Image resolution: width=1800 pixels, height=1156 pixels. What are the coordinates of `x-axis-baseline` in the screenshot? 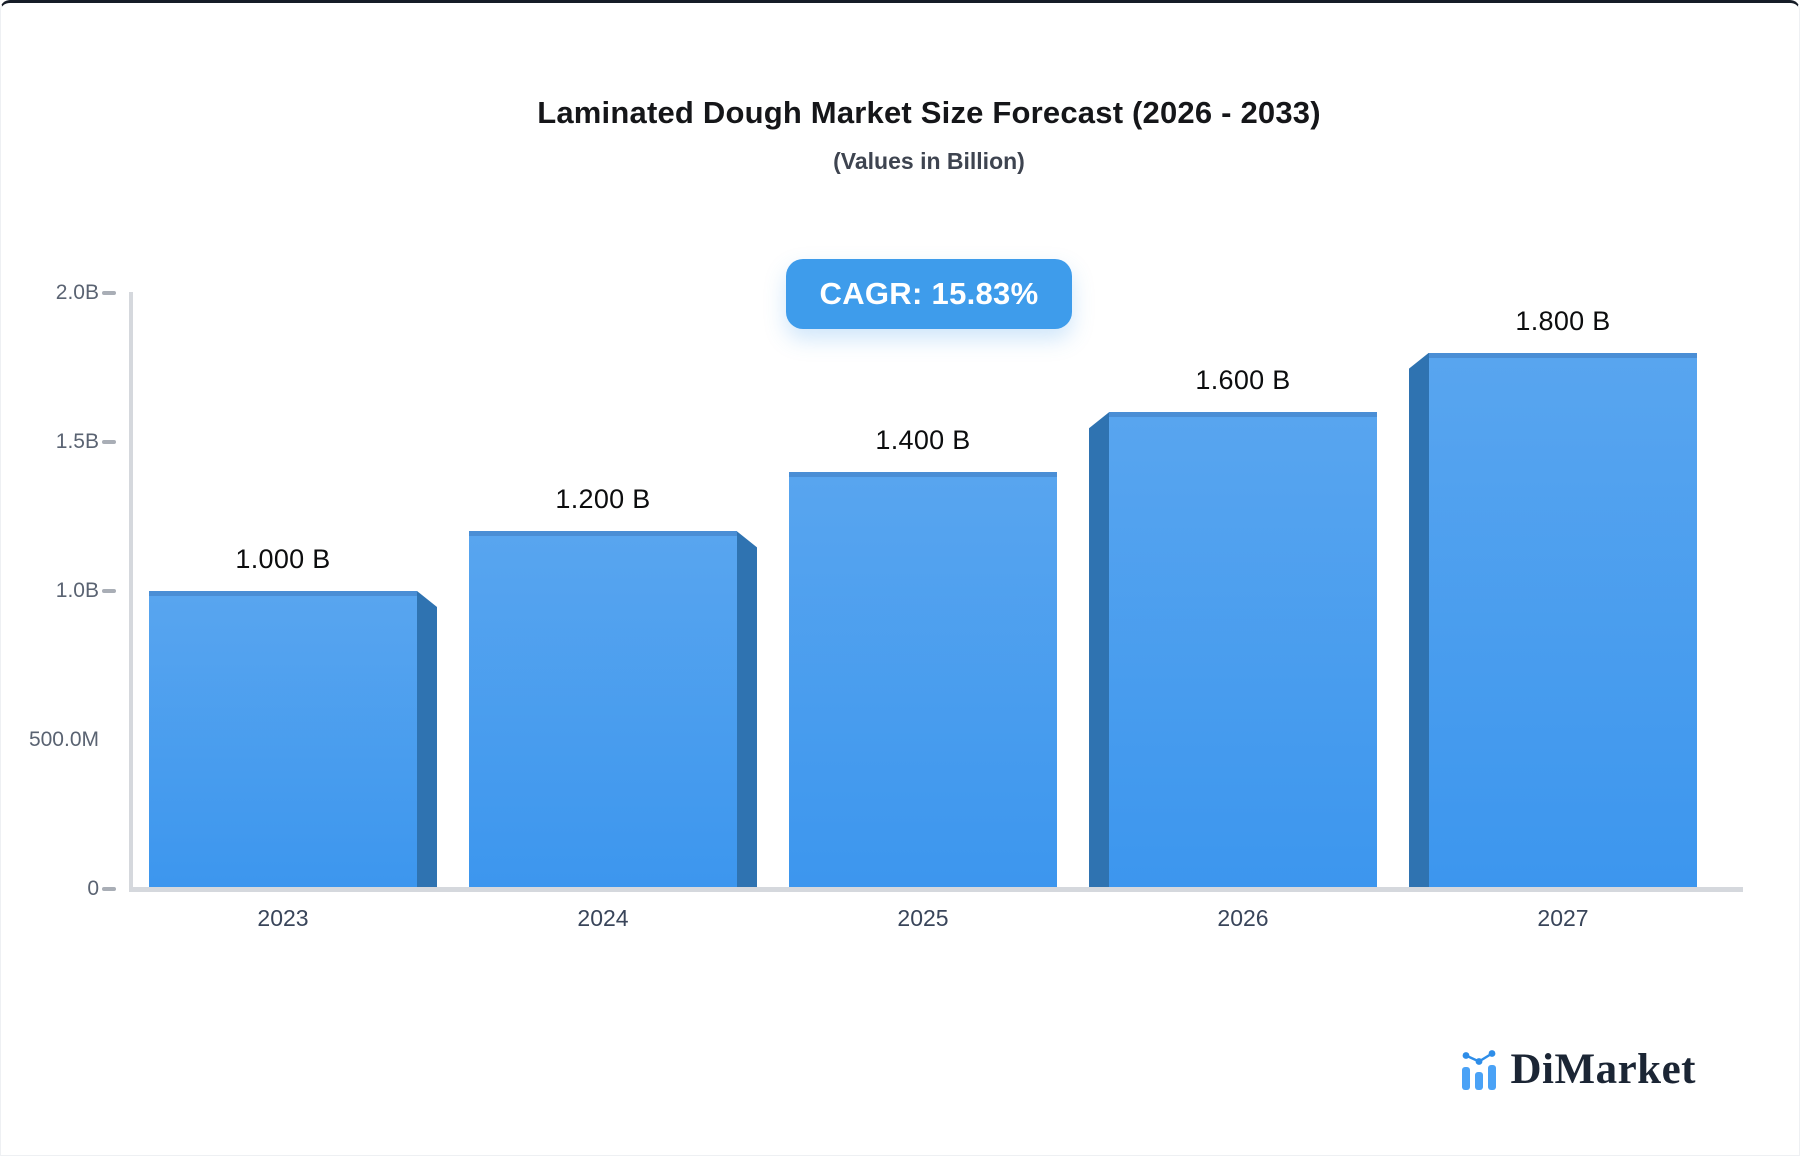 It's located at (936, 889).